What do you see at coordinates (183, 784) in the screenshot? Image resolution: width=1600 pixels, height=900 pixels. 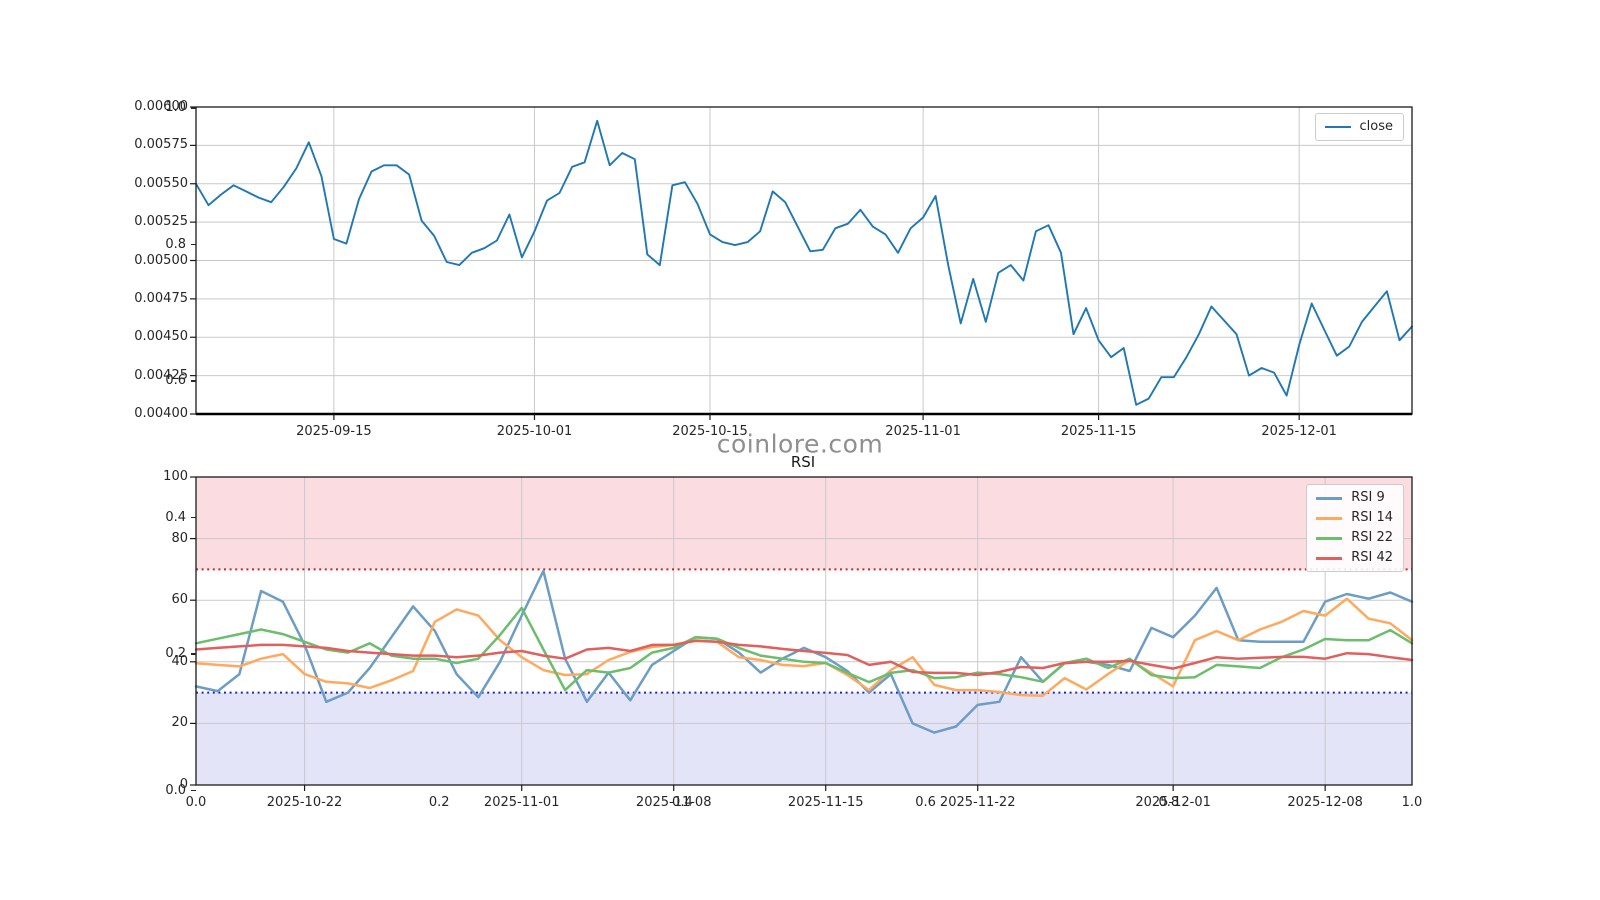 I see `y-tick-label: 0` at bounding box center [183, 784].